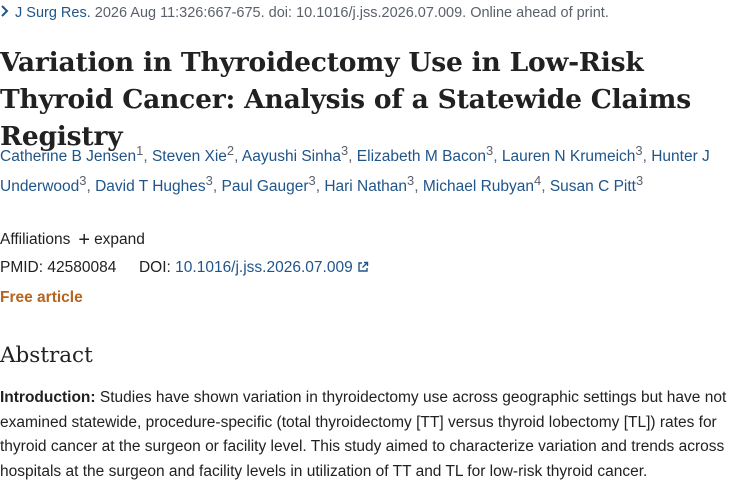 This screenshot has height=500, width=750. I want to click on external-link-icon, so click(363, 269).